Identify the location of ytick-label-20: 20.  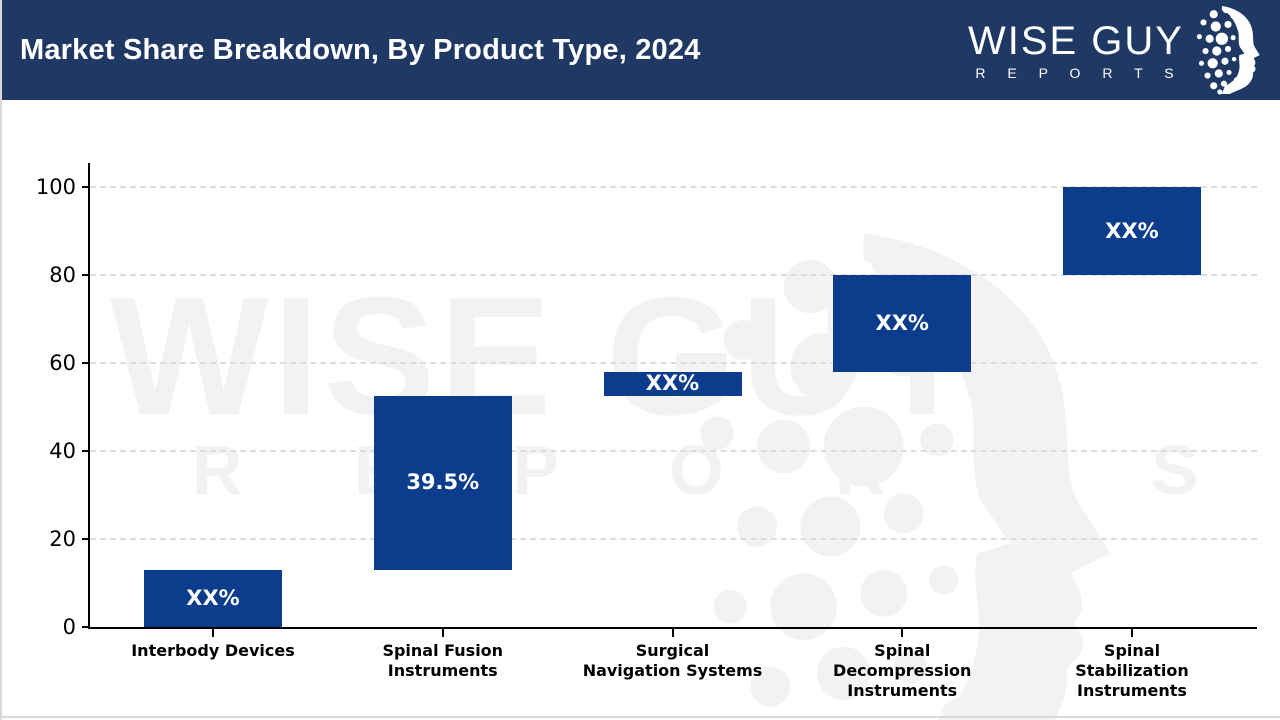
(62, 539).